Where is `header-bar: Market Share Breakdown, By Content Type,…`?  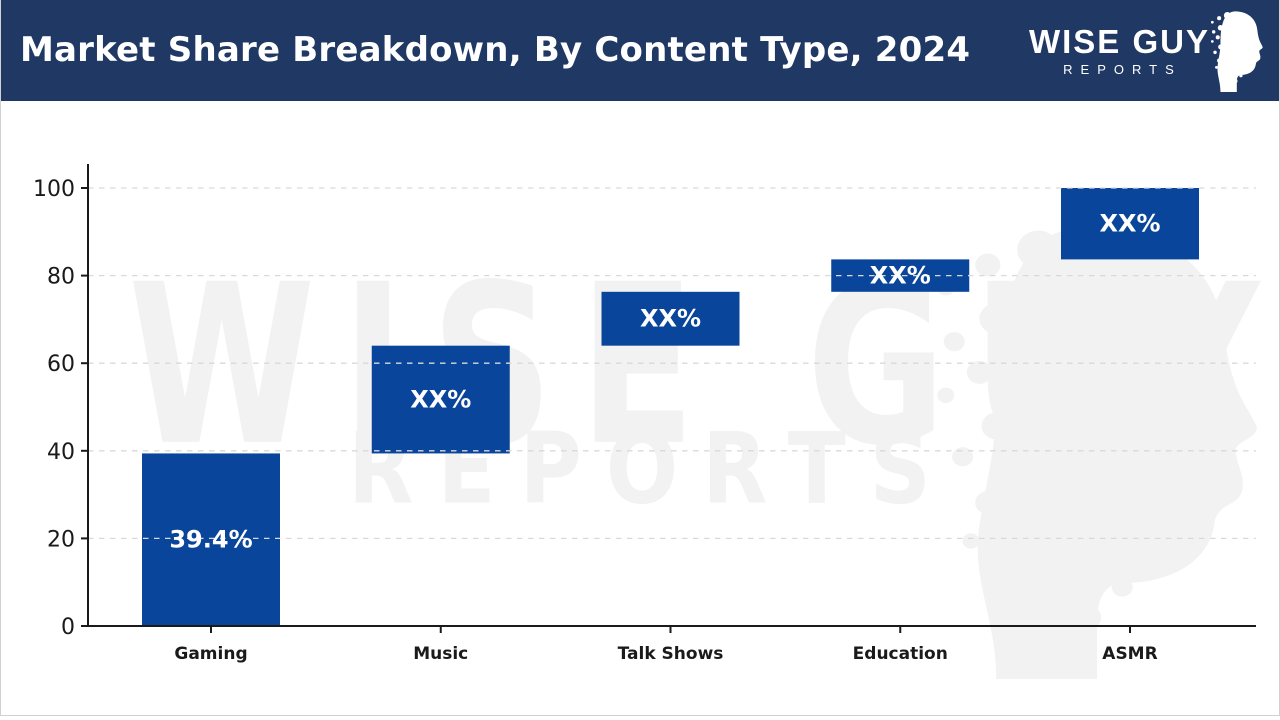
header-bar: Market Share Breakdown, By Content Type,… is located at coordinates (640, 50).